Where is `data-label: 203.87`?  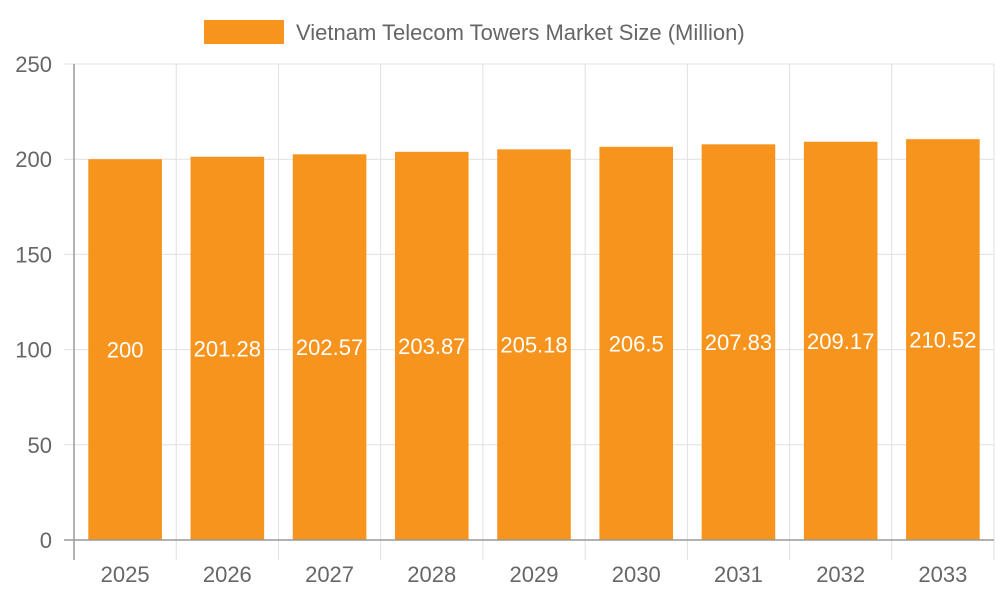
data-label: 203.87 is located at coordinates (431, 346).